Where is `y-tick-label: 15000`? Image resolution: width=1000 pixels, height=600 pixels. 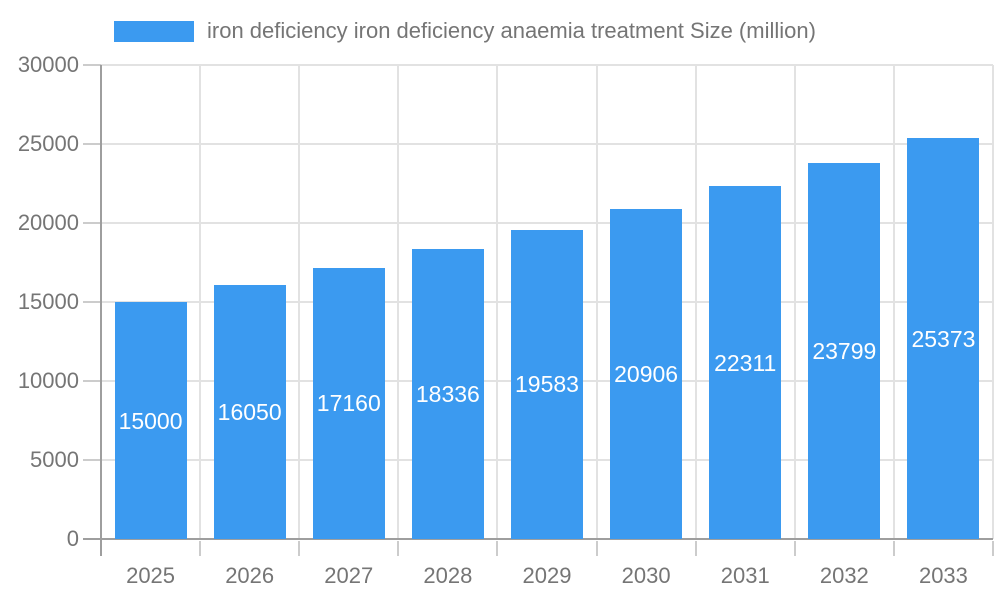 y-tick-label: 15000 is located at coordinates (48, 301).